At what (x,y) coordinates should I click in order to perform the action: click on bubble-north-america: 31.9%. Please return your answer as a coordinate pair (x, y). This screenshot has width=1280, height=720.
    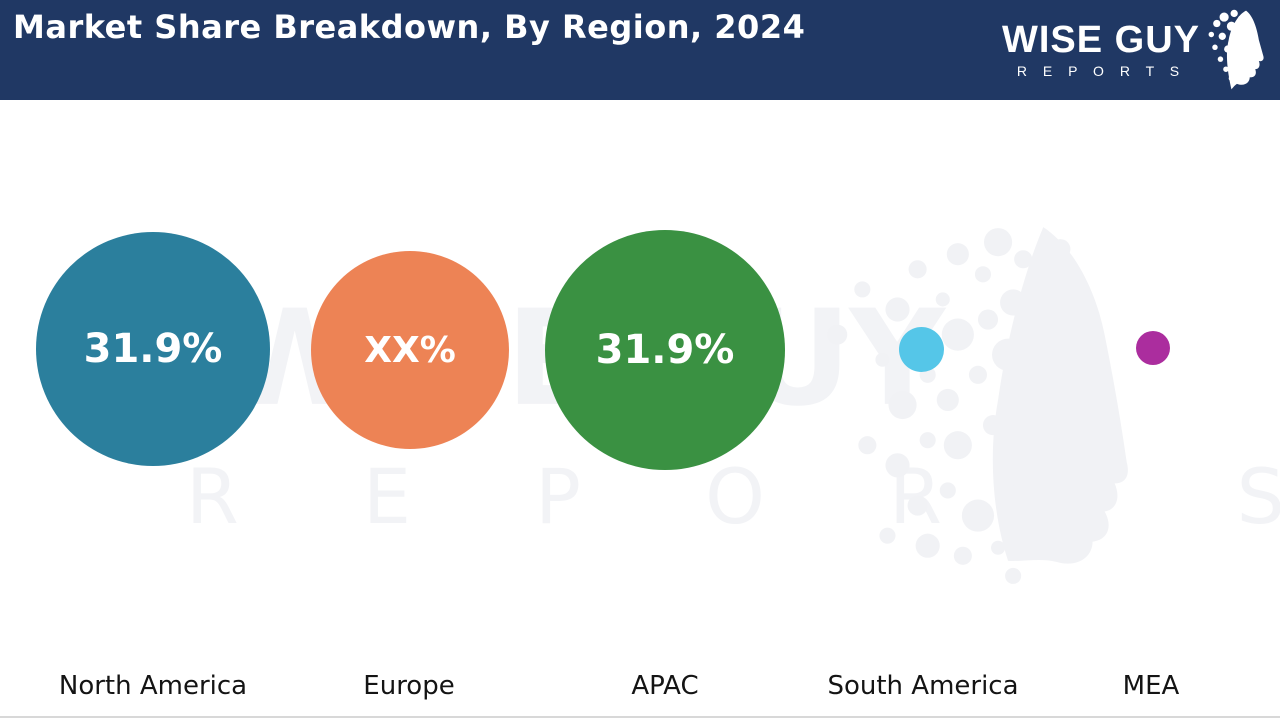
    Looking at the image, I should click on (153, 349).